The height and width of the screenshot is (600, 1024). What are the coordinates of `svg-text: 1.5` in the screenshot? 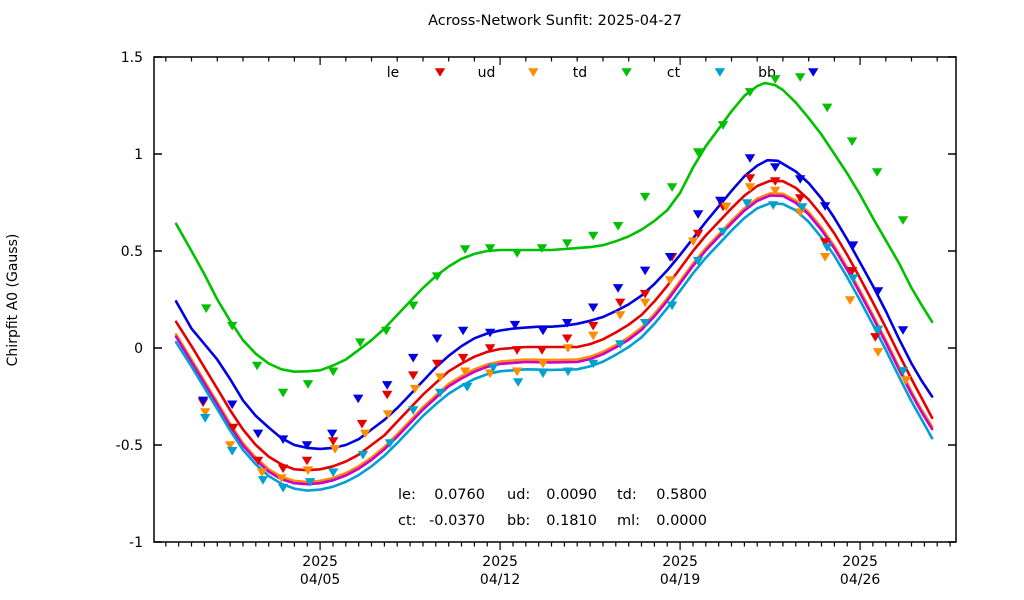 It's located at (132, 58).